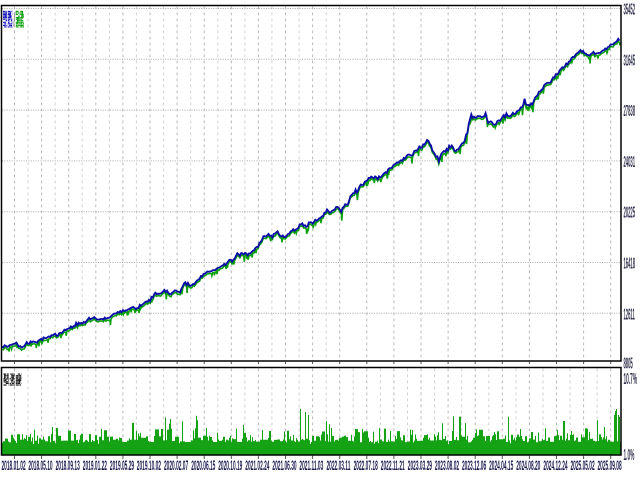 The image size is (640, 480). I want to click on svg-text: 1.0%, so click(629, 454).